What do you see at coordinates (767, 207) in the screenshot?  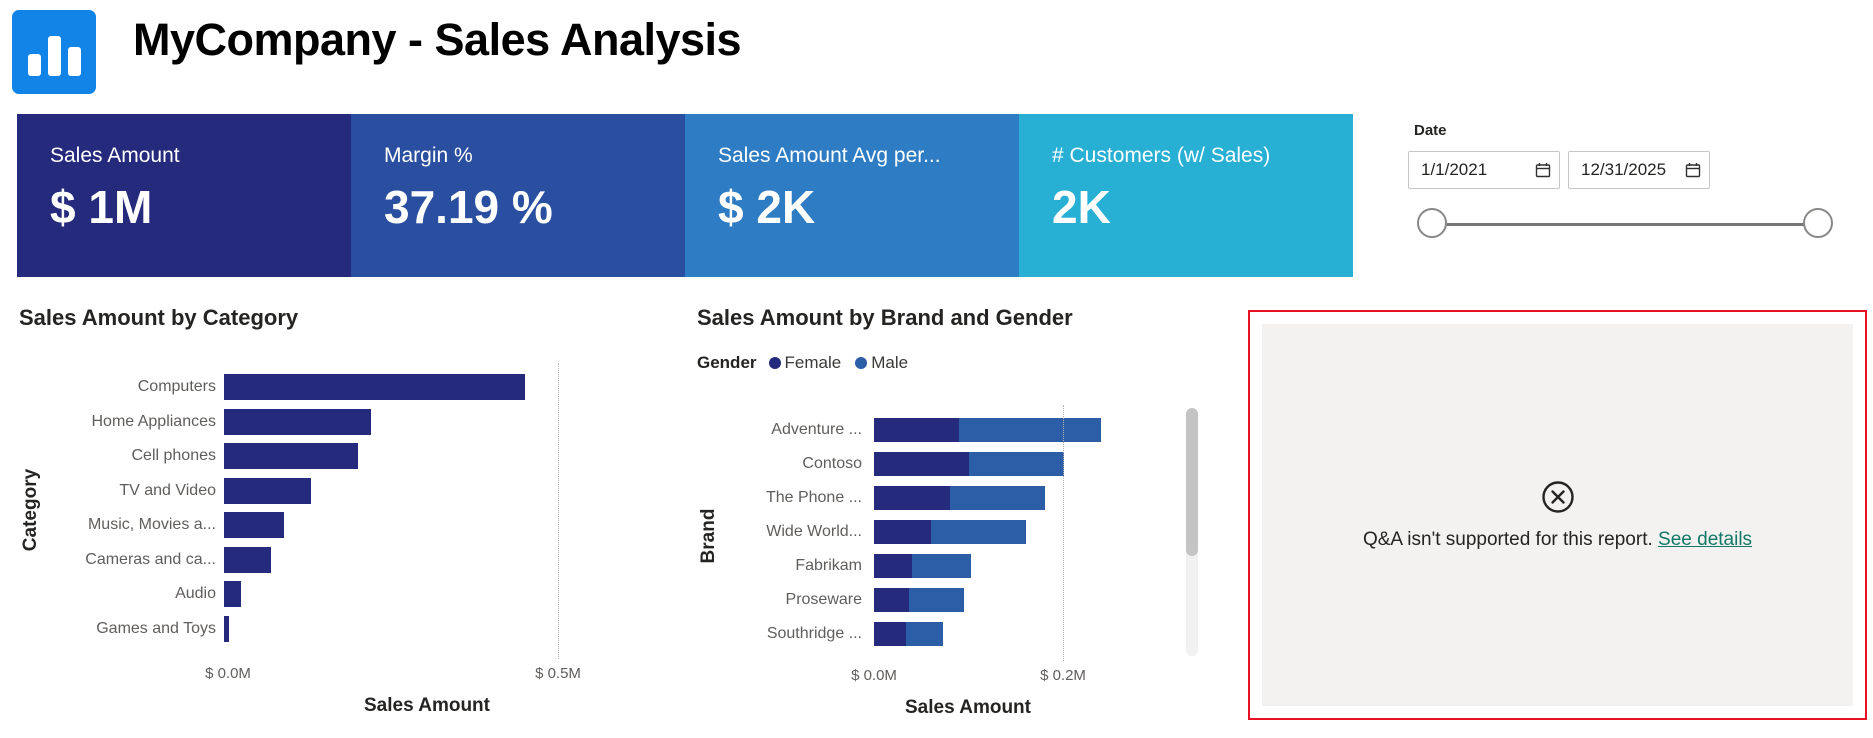 I see `kpi-value: $ 2K` at bounding box center [767, 207].